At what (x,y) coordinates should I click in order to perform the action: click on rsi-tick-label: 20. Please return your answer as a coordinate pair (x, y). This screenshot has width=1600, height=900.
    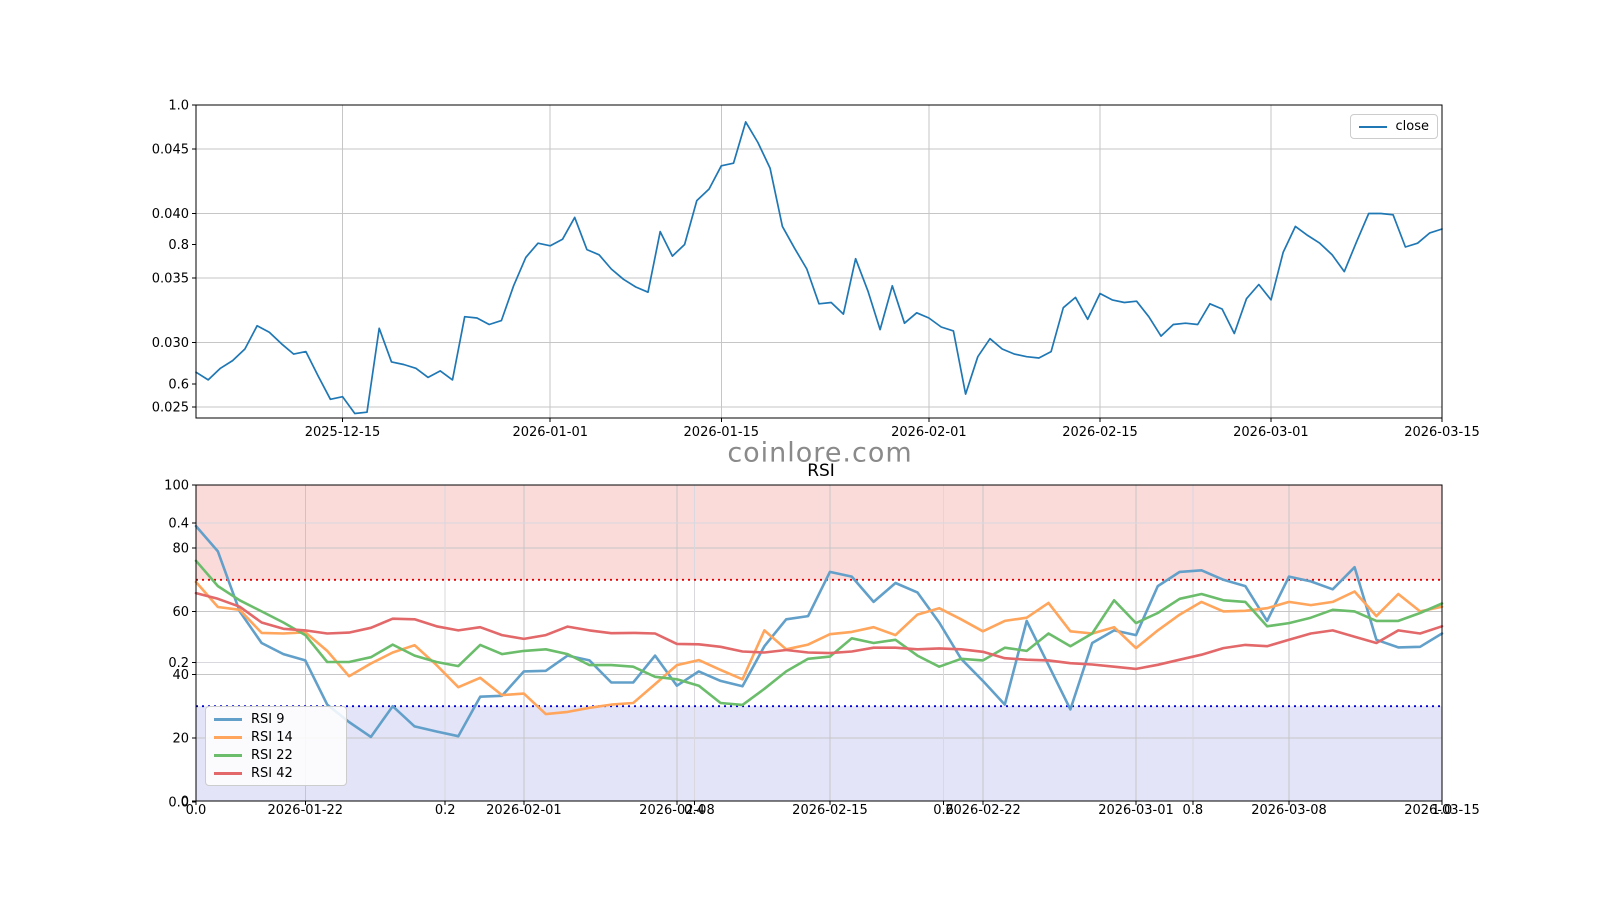
    Looking at the image, I should click on (180, 738).